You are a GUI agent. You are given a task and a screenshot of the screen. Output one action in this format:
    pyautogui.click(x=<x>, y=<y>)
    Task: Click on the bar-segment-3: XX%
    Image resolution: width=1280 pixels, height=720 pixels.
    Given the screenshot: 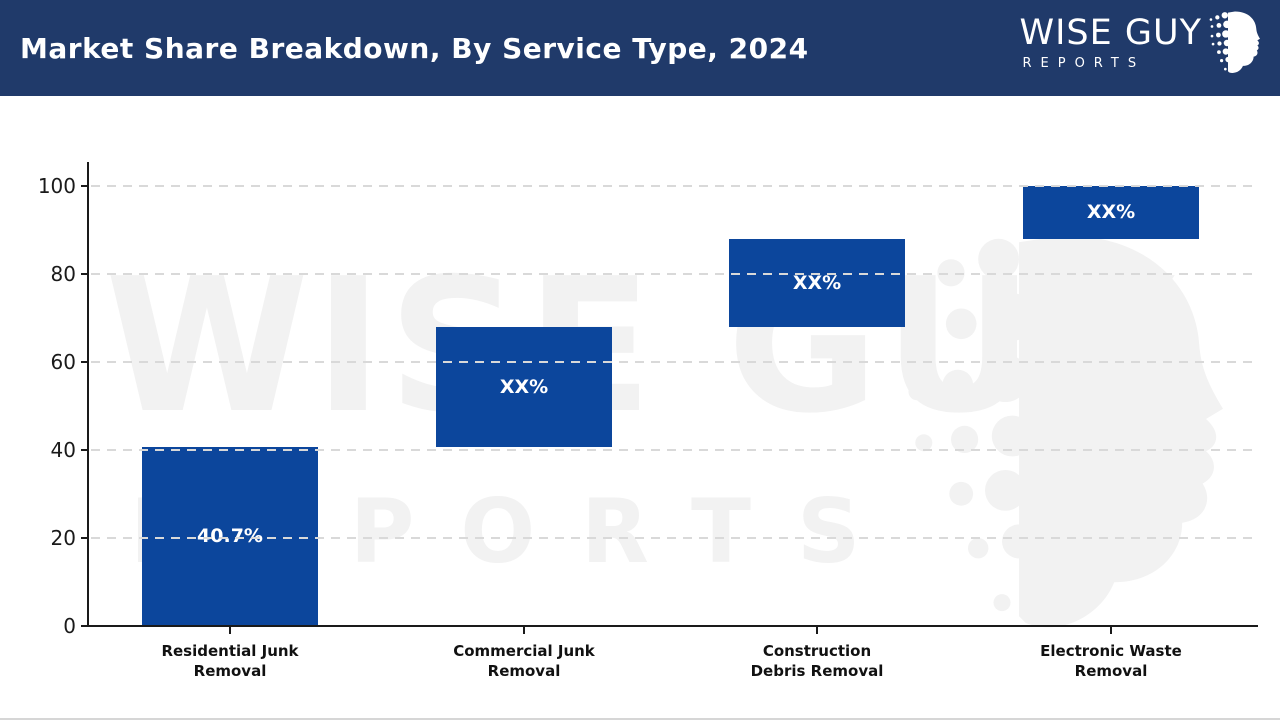 What is the action you would take?
    pyautogui.click(x=817, y=282)
    